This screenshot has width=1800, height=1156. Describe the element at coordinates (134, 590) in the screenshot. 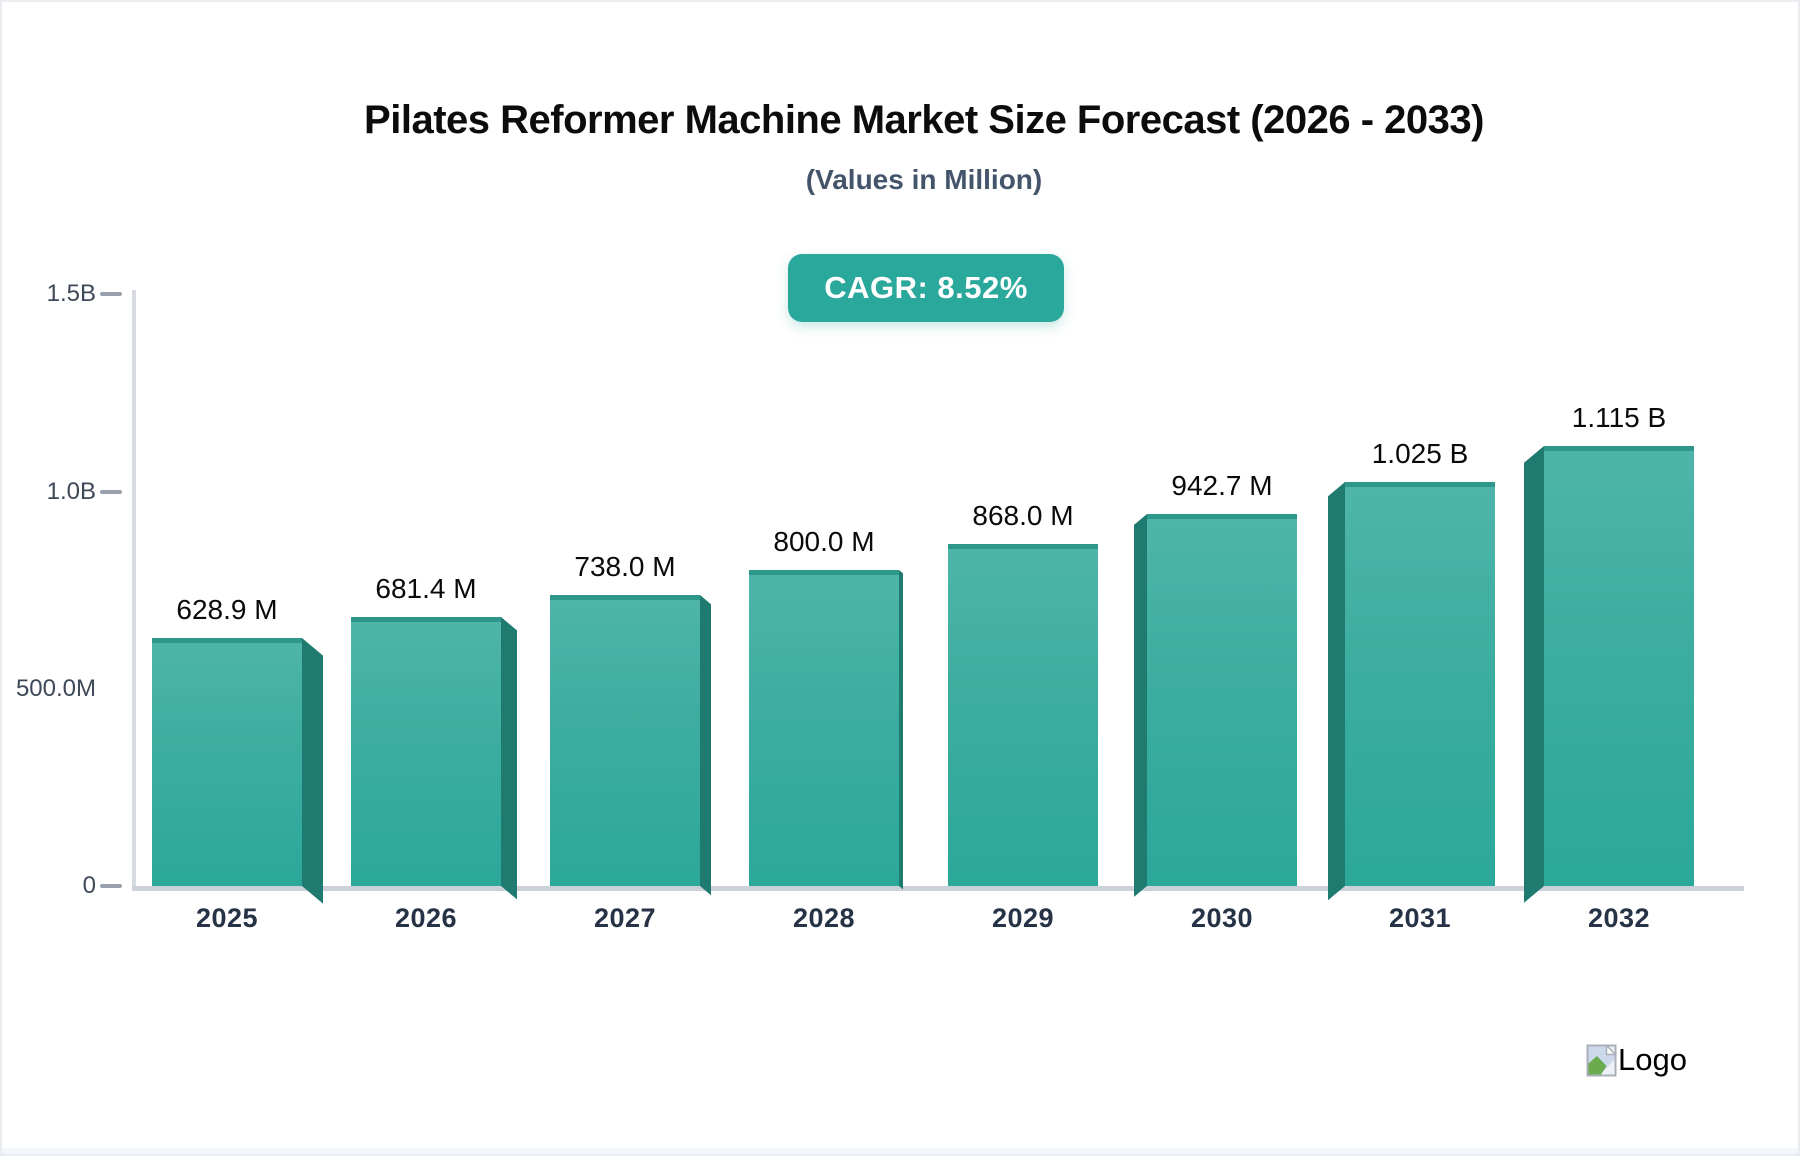

I see `y-axis-line` at that location.